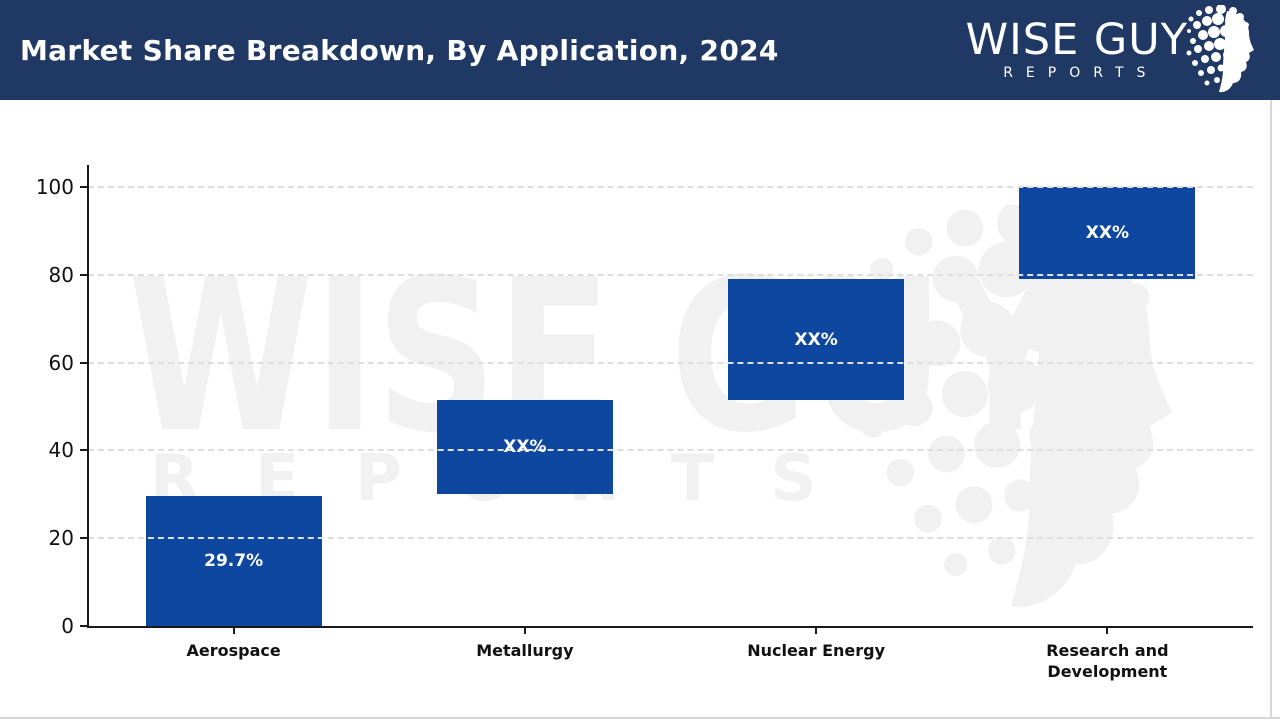 The image size is (1280, 720). Describe the element at coordinates (816, 650) in the screenshot. I see `x-axis-category-label: Nuclear Energy` at that location.